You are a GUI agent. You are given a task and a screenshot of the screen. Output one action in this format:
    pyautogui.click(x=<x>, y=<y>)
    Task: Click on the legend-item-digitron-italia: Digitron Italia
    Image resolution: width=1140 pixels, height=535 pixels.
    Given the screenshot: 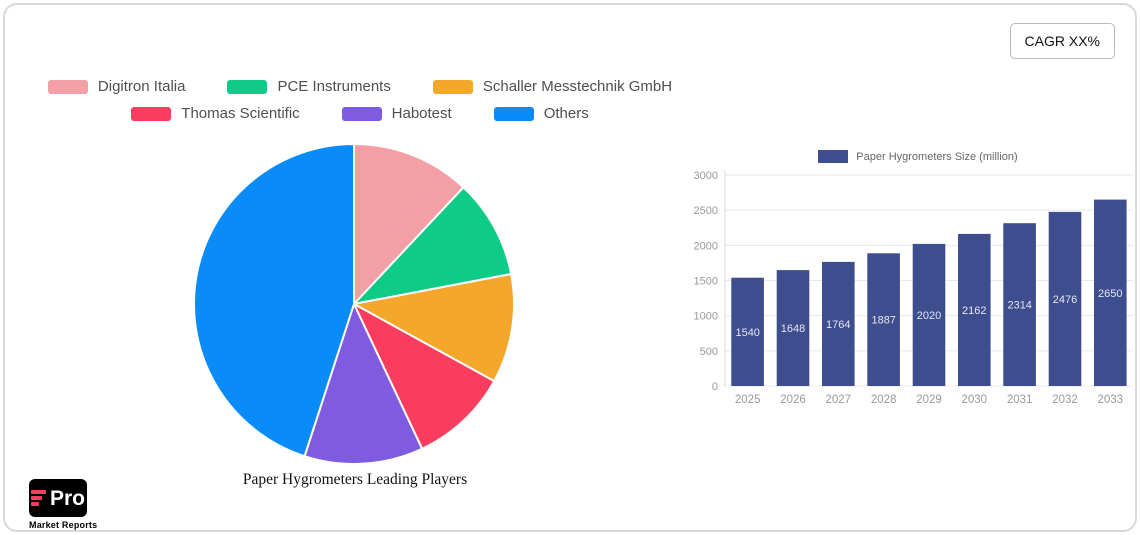 What is the action you would take?
    pyautogui.click(x=116, y=86)
    